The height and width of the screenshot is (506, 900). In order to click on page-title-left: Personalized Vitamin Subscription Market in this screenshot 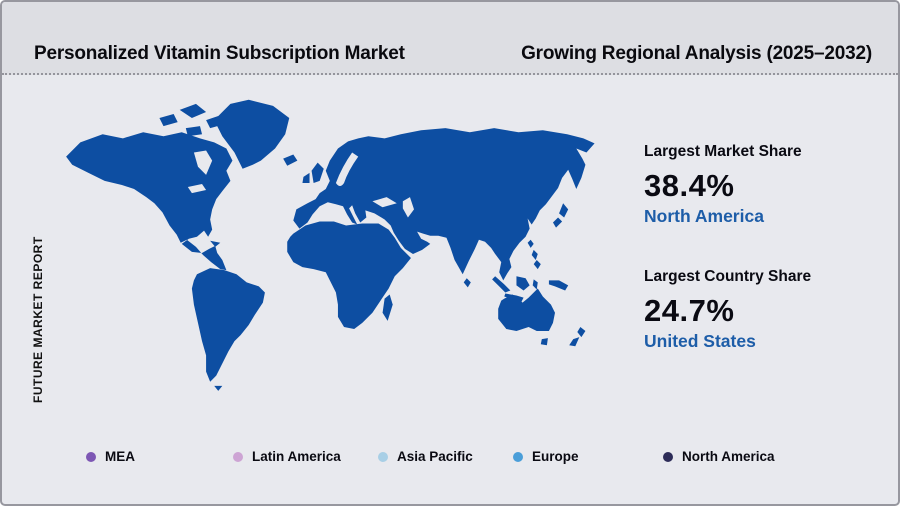, I will do `click(219, 53)`.